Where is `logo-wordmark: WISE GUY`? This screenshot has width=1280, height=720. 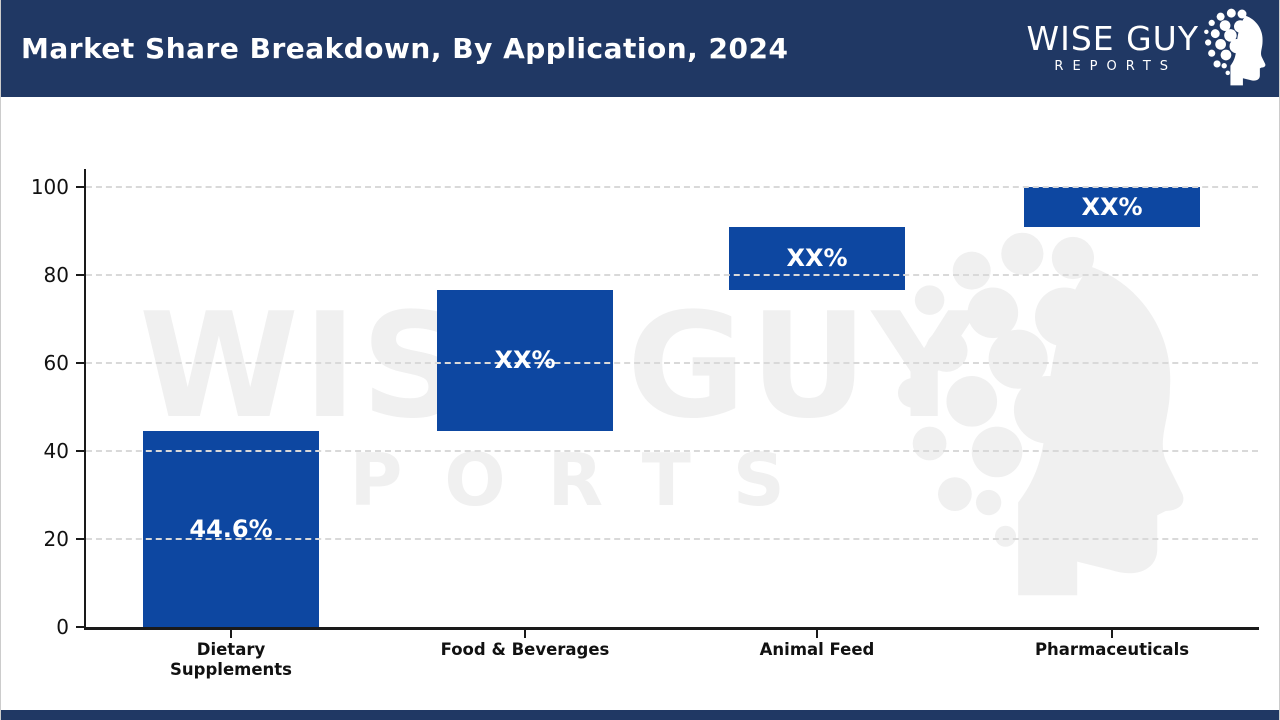 logo-wordmark: WISE GUY is located at coordinates (1112, 38).